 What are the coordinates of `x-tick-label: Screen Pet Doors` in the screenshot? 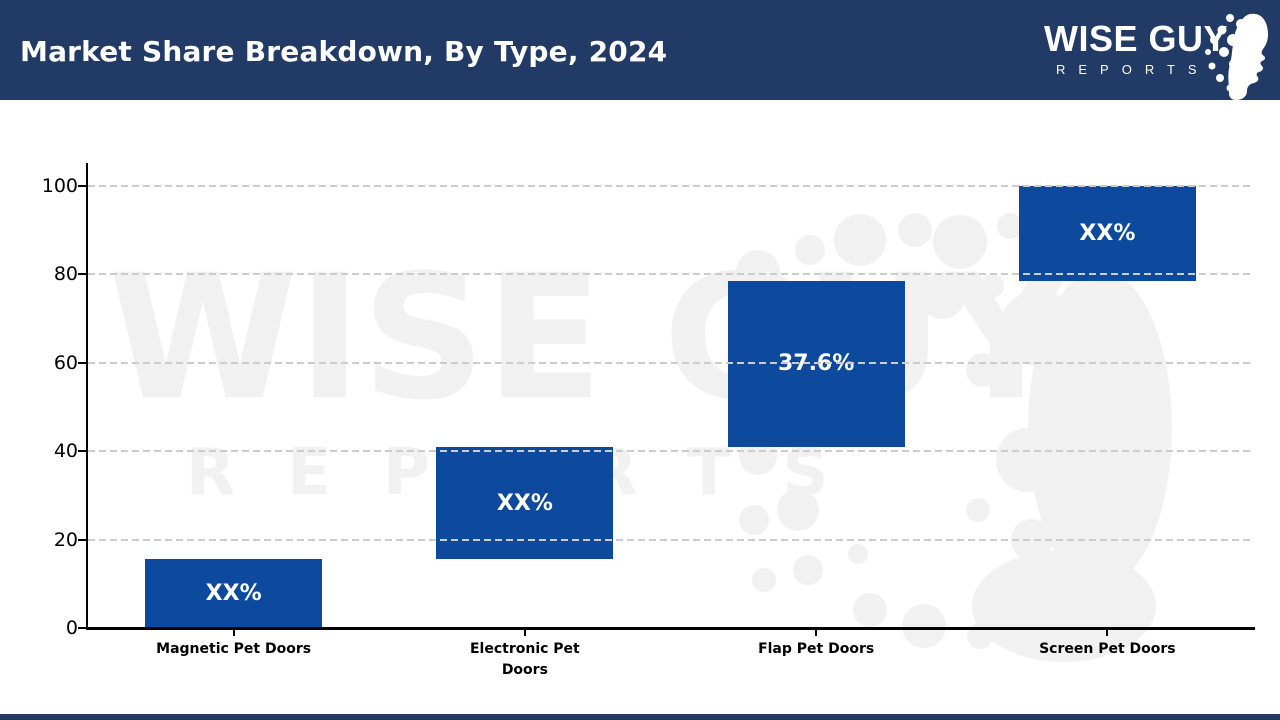 It's located at (1107, 649).